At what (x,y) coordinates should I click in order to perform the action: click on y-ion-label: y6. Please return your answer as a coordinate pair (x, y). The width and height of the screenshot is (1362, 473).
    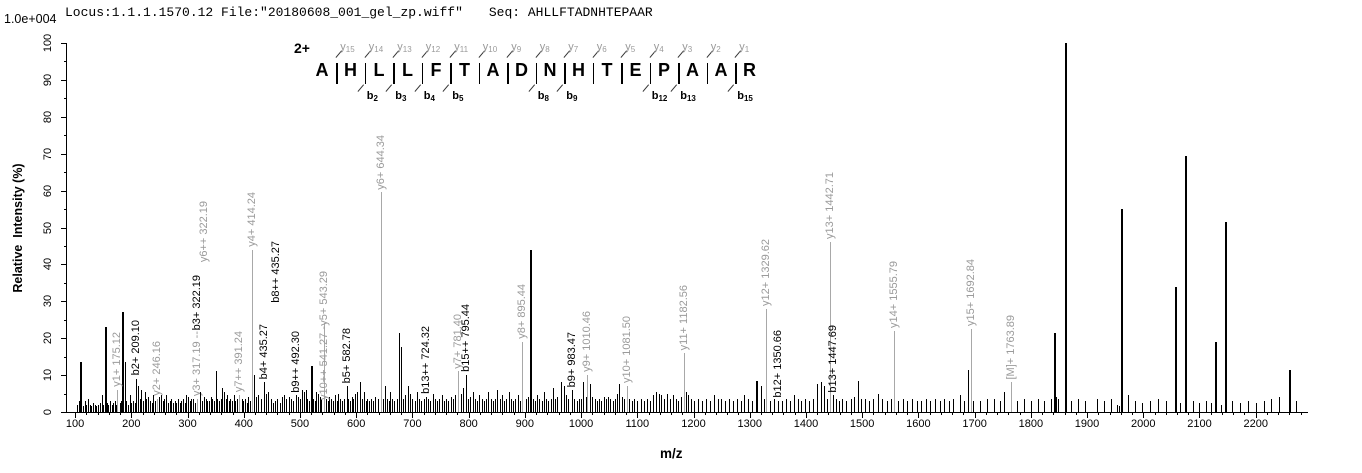
    Looking at the image, I should click on (601, 47).